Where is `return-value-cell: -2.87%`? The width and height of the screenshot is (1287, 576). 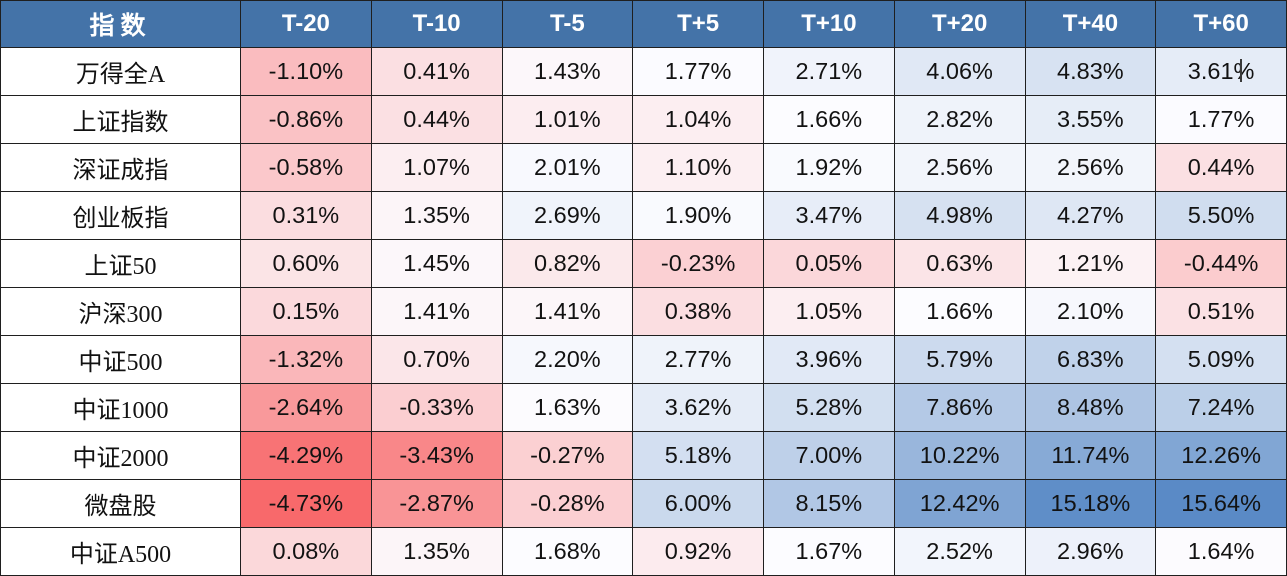
return-value-cell: -2.87% is located at coordinates (436, 503).